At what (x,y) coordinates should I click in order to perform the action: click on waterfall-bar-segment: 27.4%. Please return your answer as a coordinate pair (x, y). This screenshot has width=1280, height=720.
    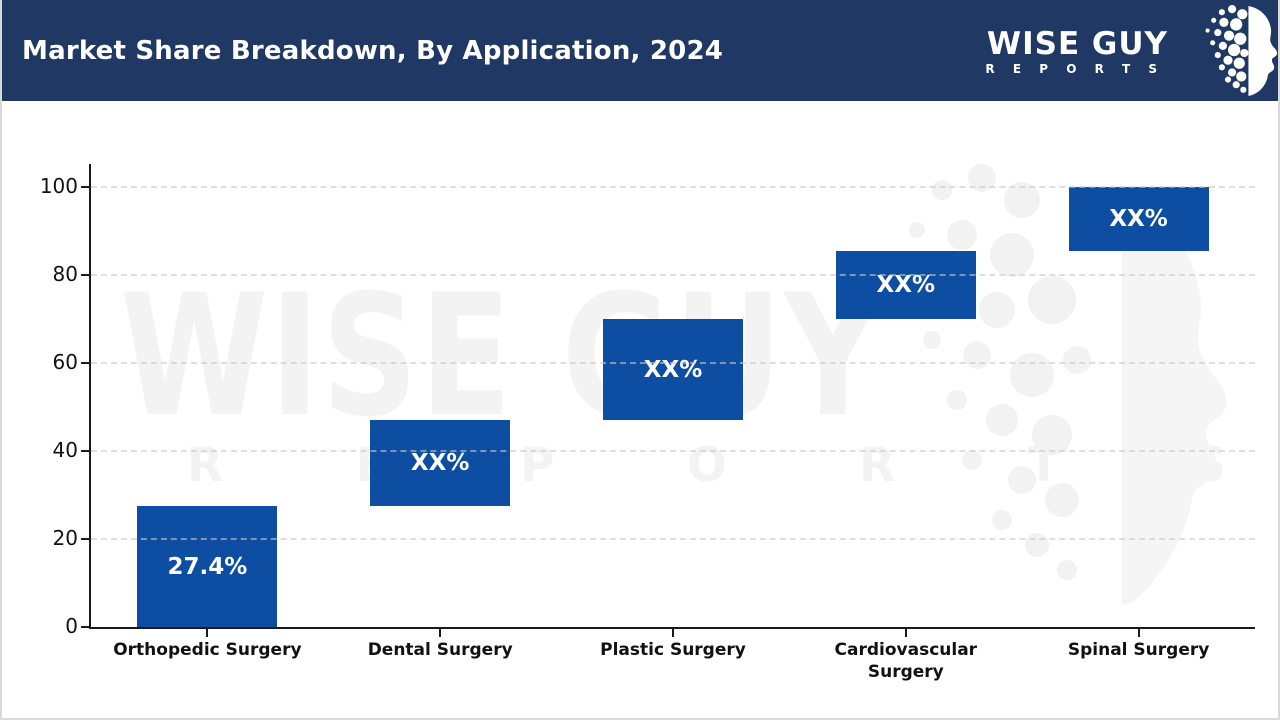
    Looking at the image, I should click on (207, 566).